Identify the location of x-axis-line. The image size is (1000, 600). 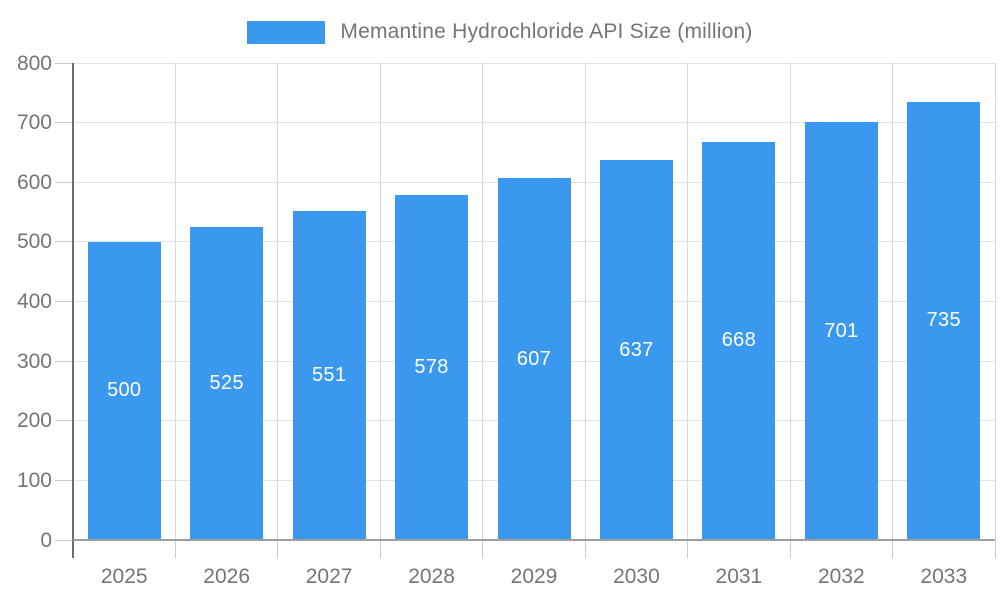
(534, 540).